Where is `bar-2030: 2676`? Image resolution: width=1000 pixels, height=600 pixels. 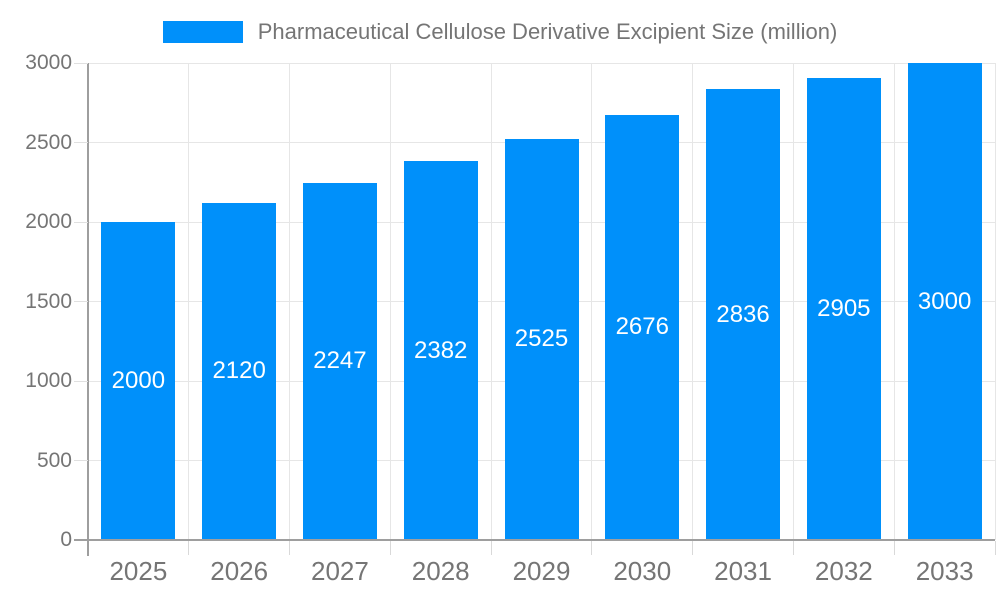 bar-2030: 2676 is located at coordinates (642, 327).